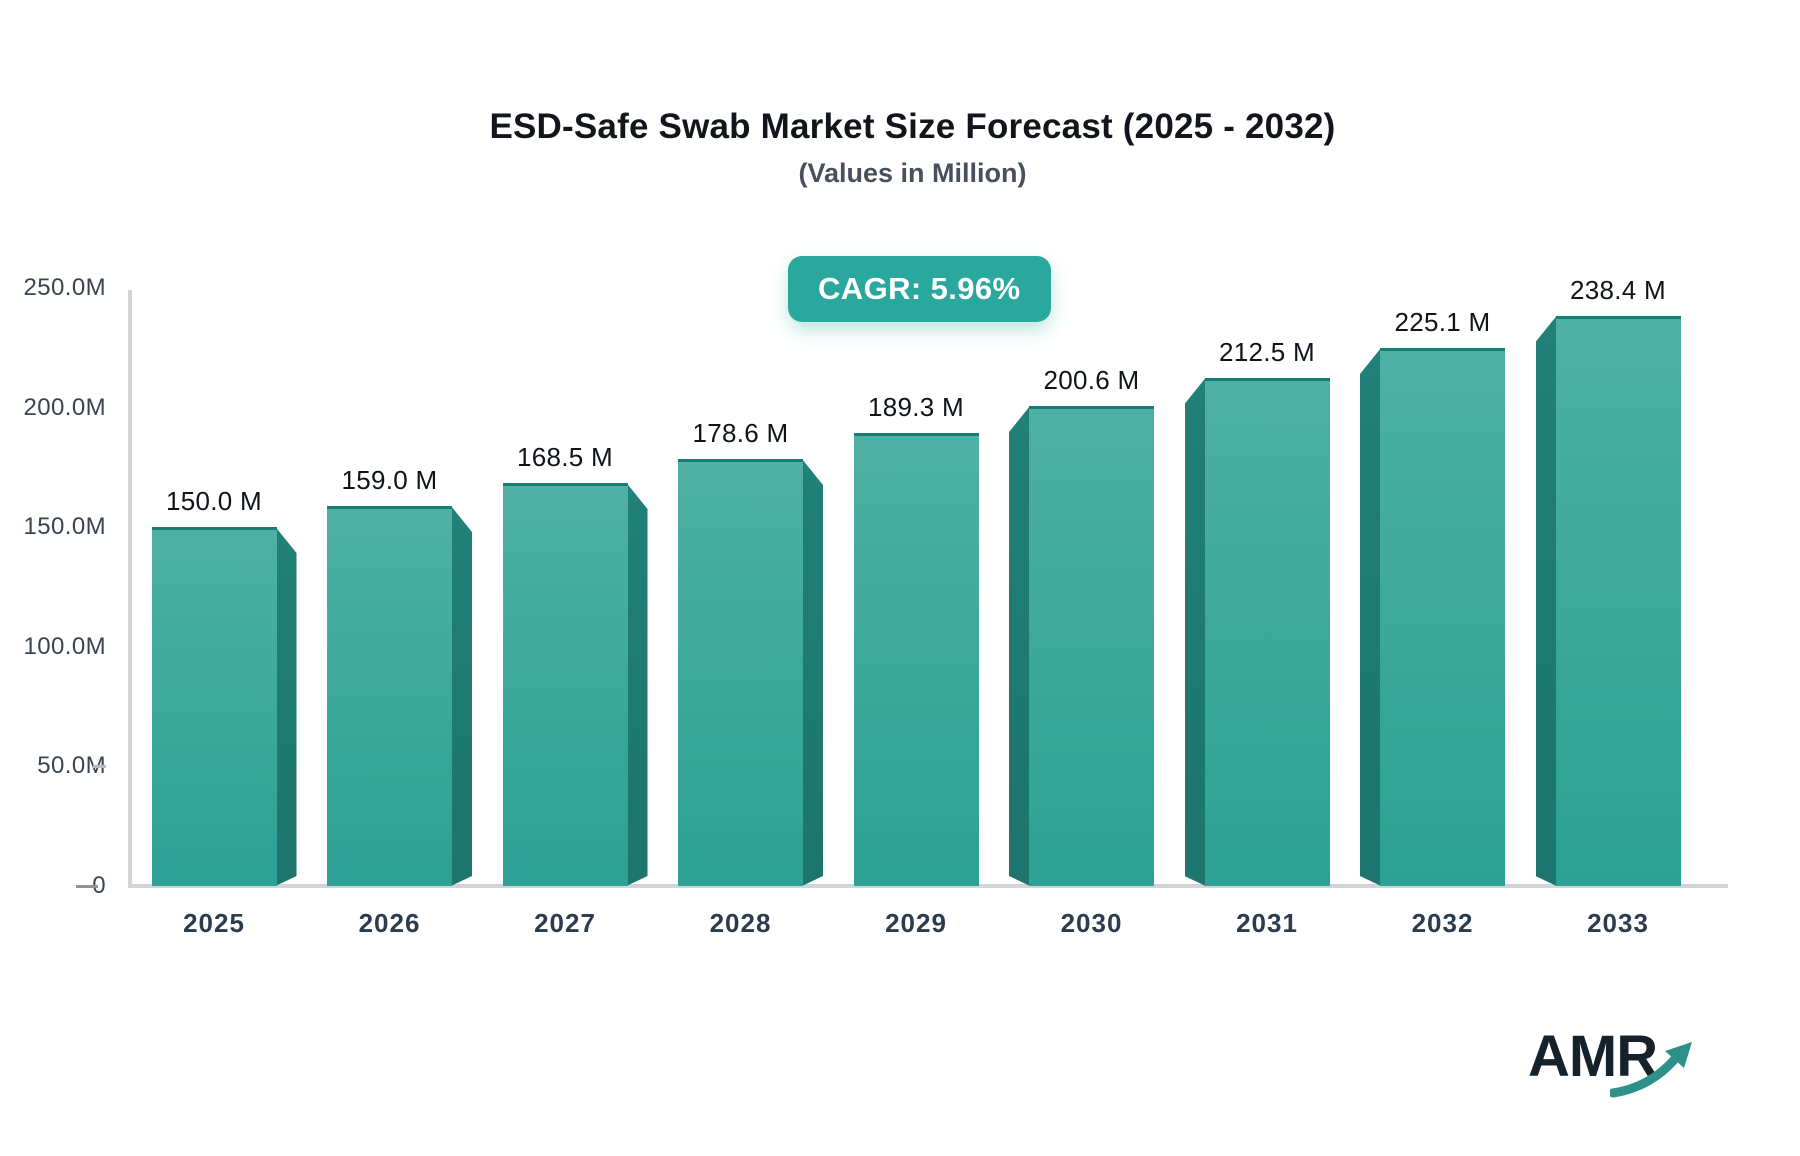 The image size is (1800, 1156). Describe the element at coordinates (64, 646) in the screenshot. I see `y-axis-tick-label: 100.0M` at that location.